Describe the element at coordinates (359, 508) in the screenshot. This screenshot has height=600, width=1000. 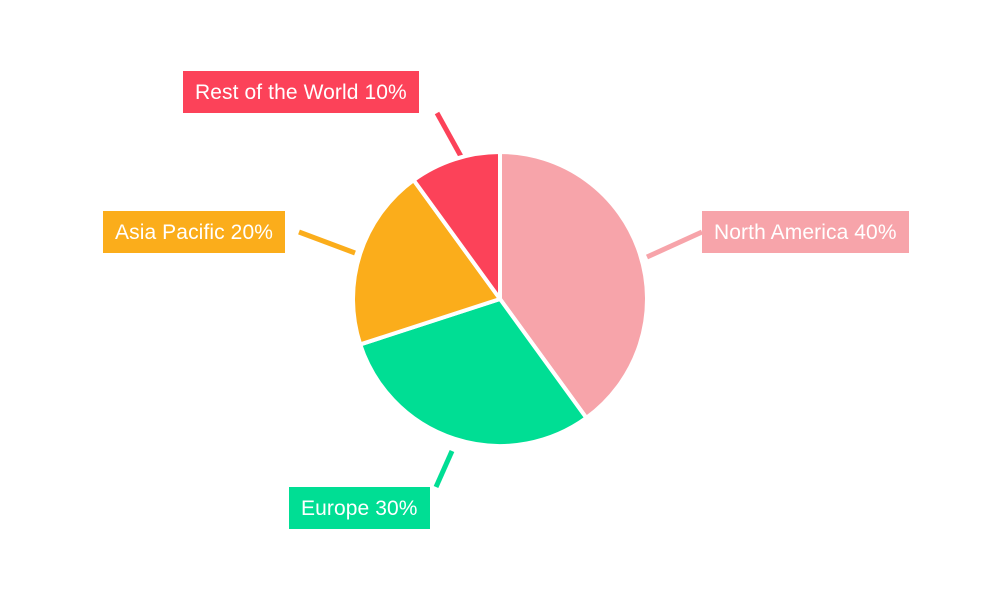
I see `pie-label-europe: Europe 30%` at that location.